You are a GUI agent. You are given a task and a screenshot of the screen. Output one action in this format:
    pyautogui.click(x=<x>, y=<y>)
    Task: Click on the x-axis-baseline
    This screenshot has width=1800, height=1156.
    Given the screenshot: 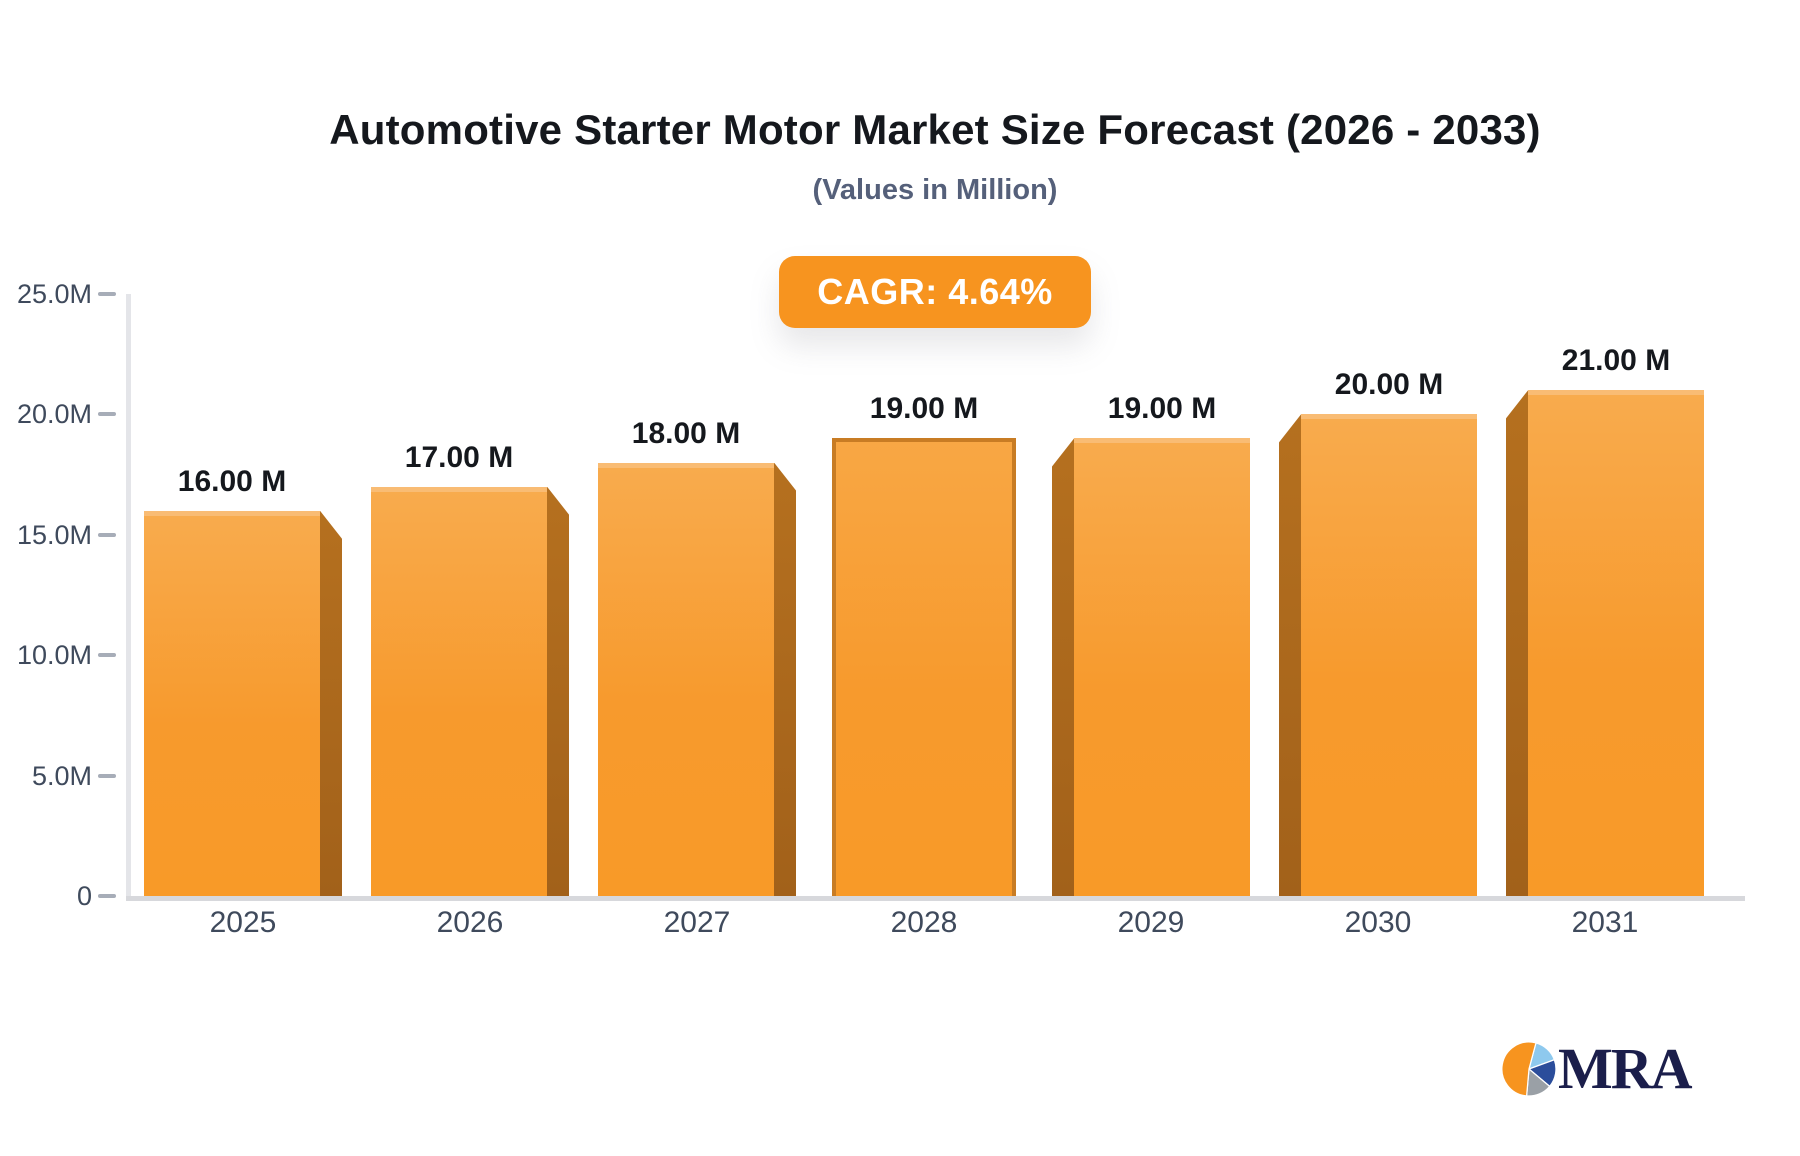 What is the action you would take?
    pyautogui.click(x=935, y=898)
    